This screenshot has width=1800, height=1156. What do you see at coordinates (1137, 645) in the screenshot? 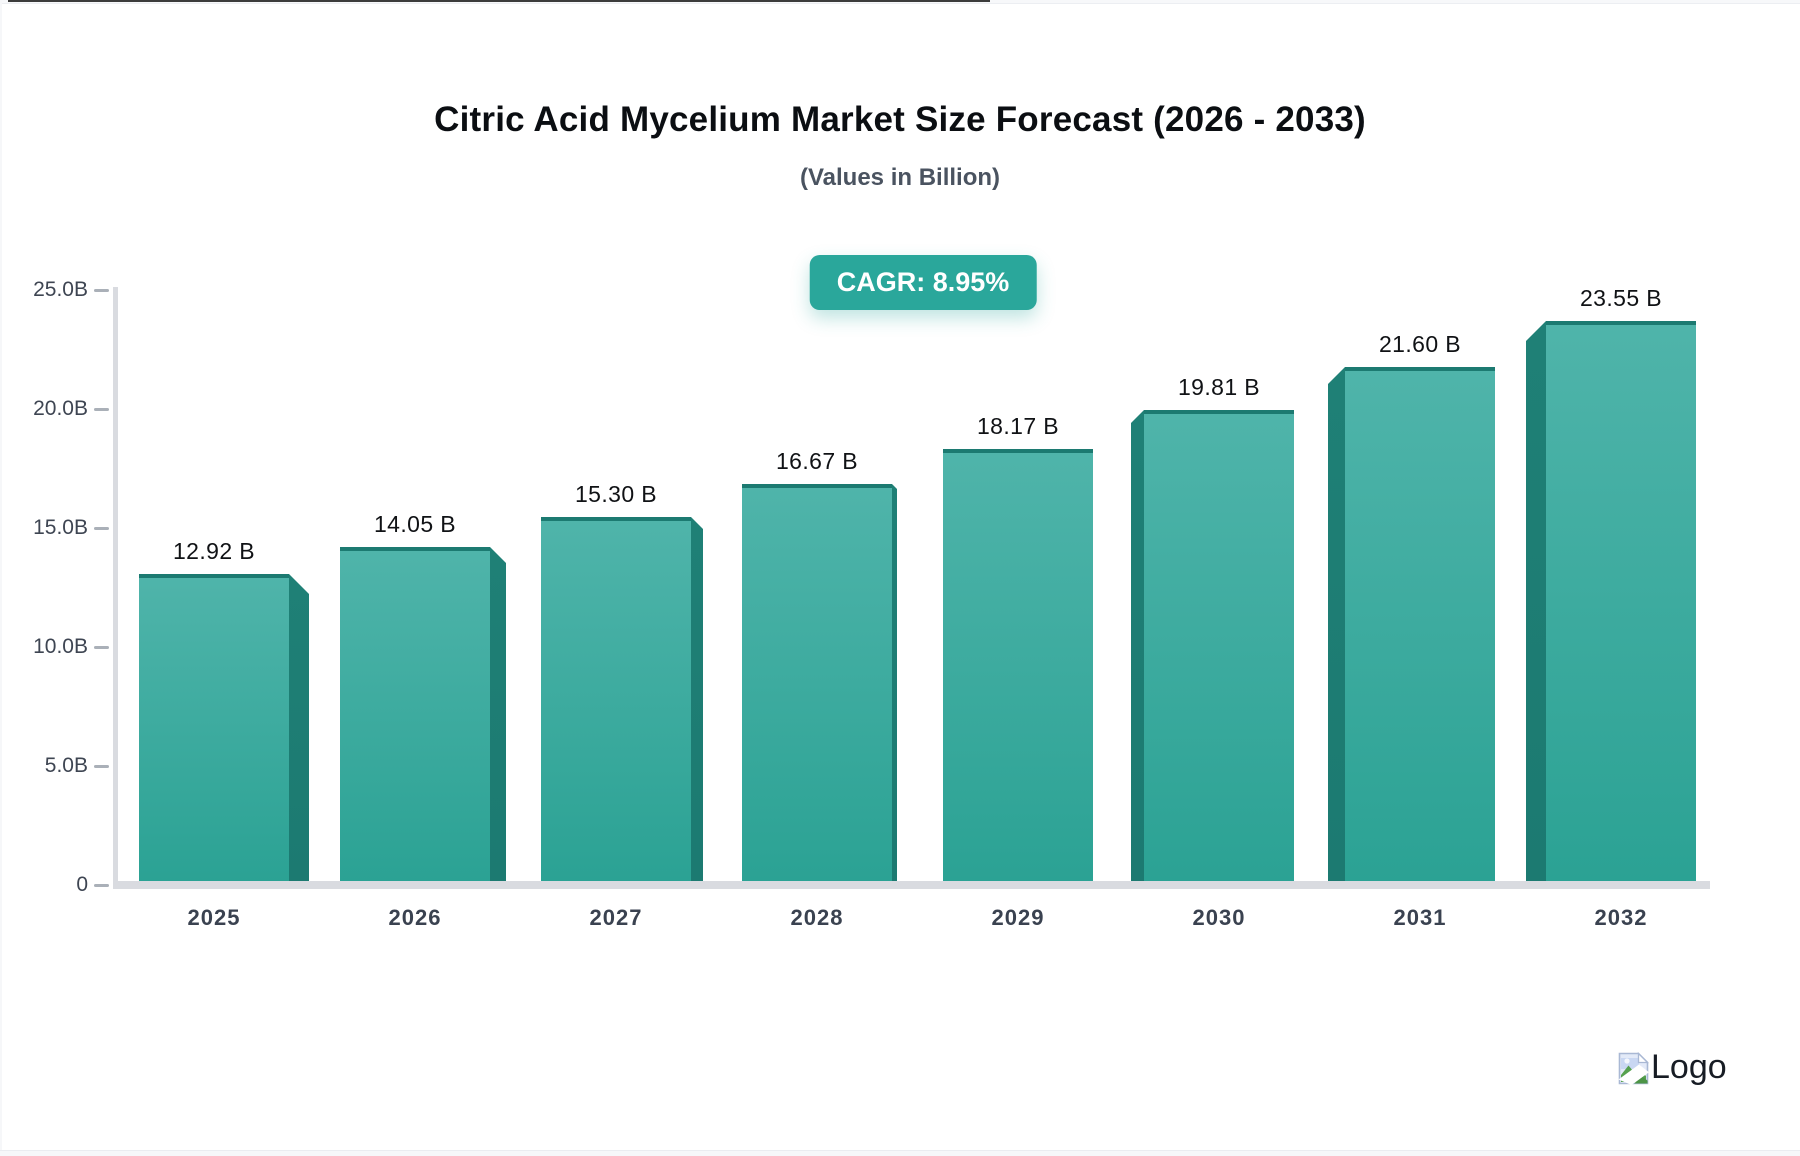
I see `bar-side-2030` at bounding box center [1137, 645].